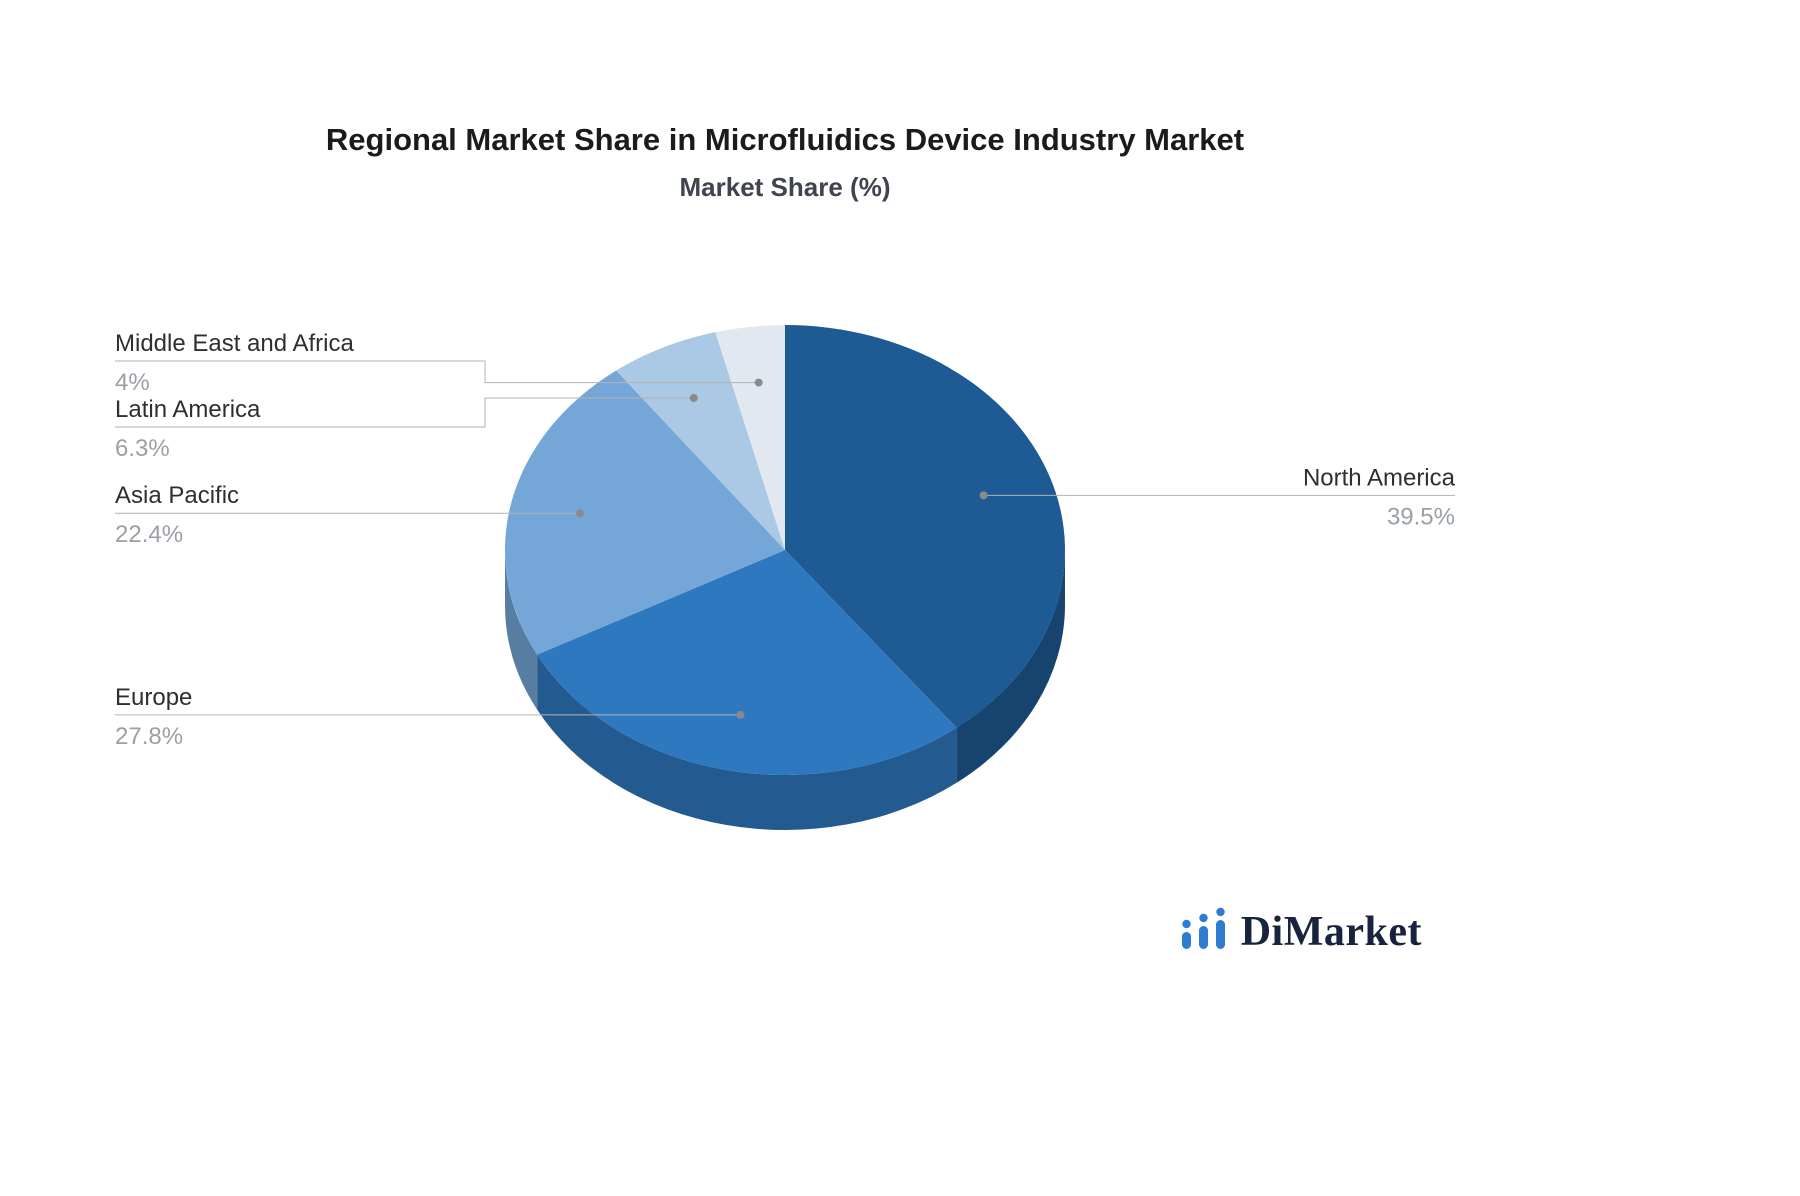  What do you see at coordinates (437, 372) in the screenshot?
I see `leader-line-middle-east-and-africa` at bounding box center [437, 372].